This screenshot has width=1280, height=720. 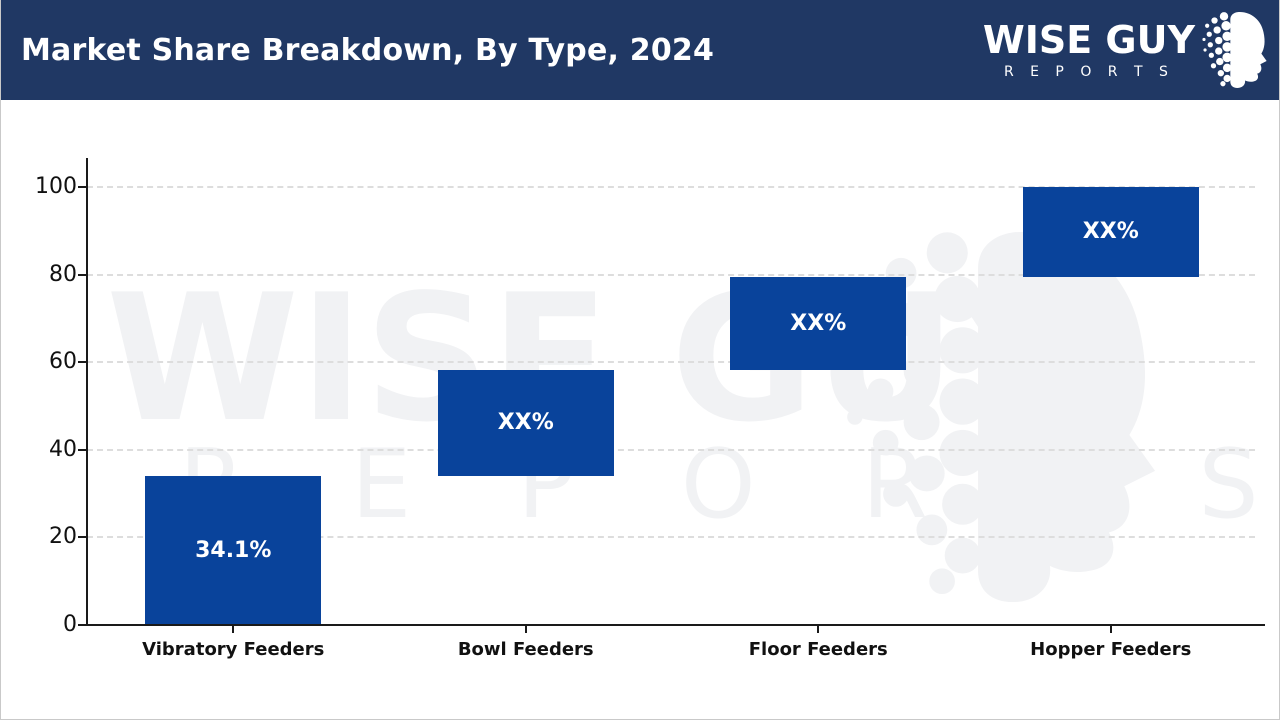 I want to click on wiseguy-logo: WISE GUY R E P O R T S, so click(x=1126, y=50).